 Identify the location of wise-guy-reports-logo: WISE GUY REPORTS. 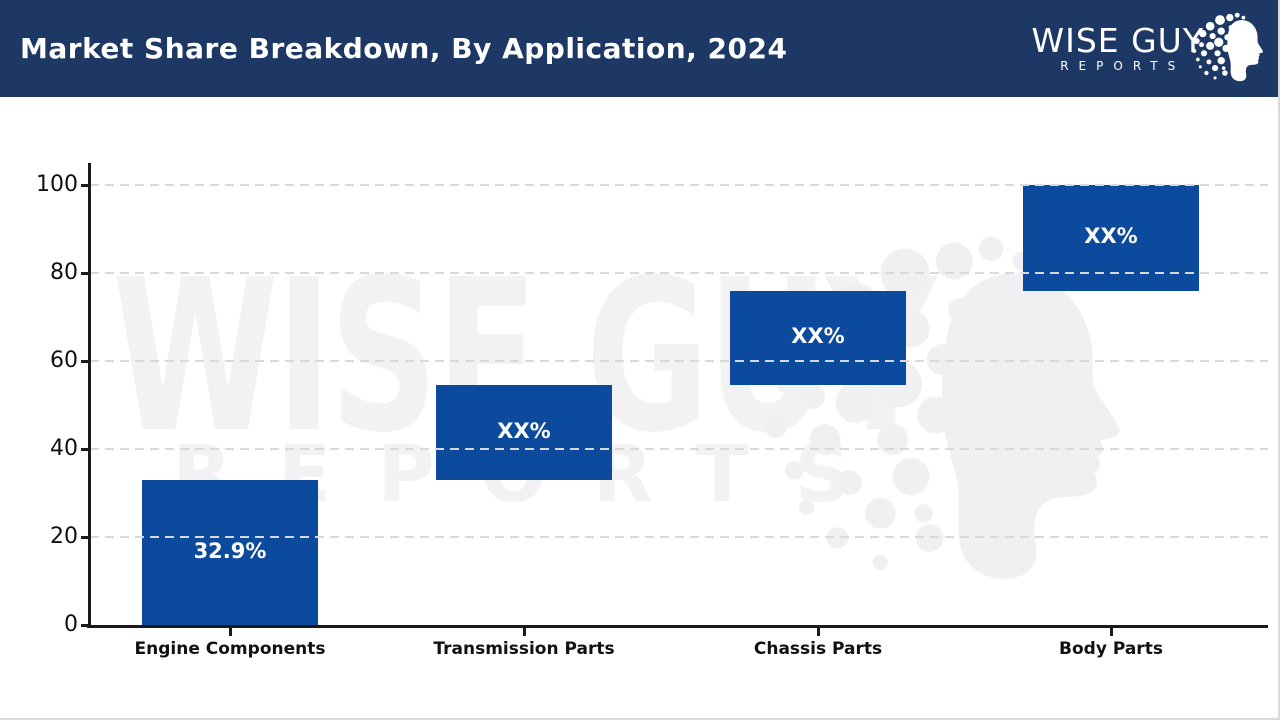
(1155, 49).